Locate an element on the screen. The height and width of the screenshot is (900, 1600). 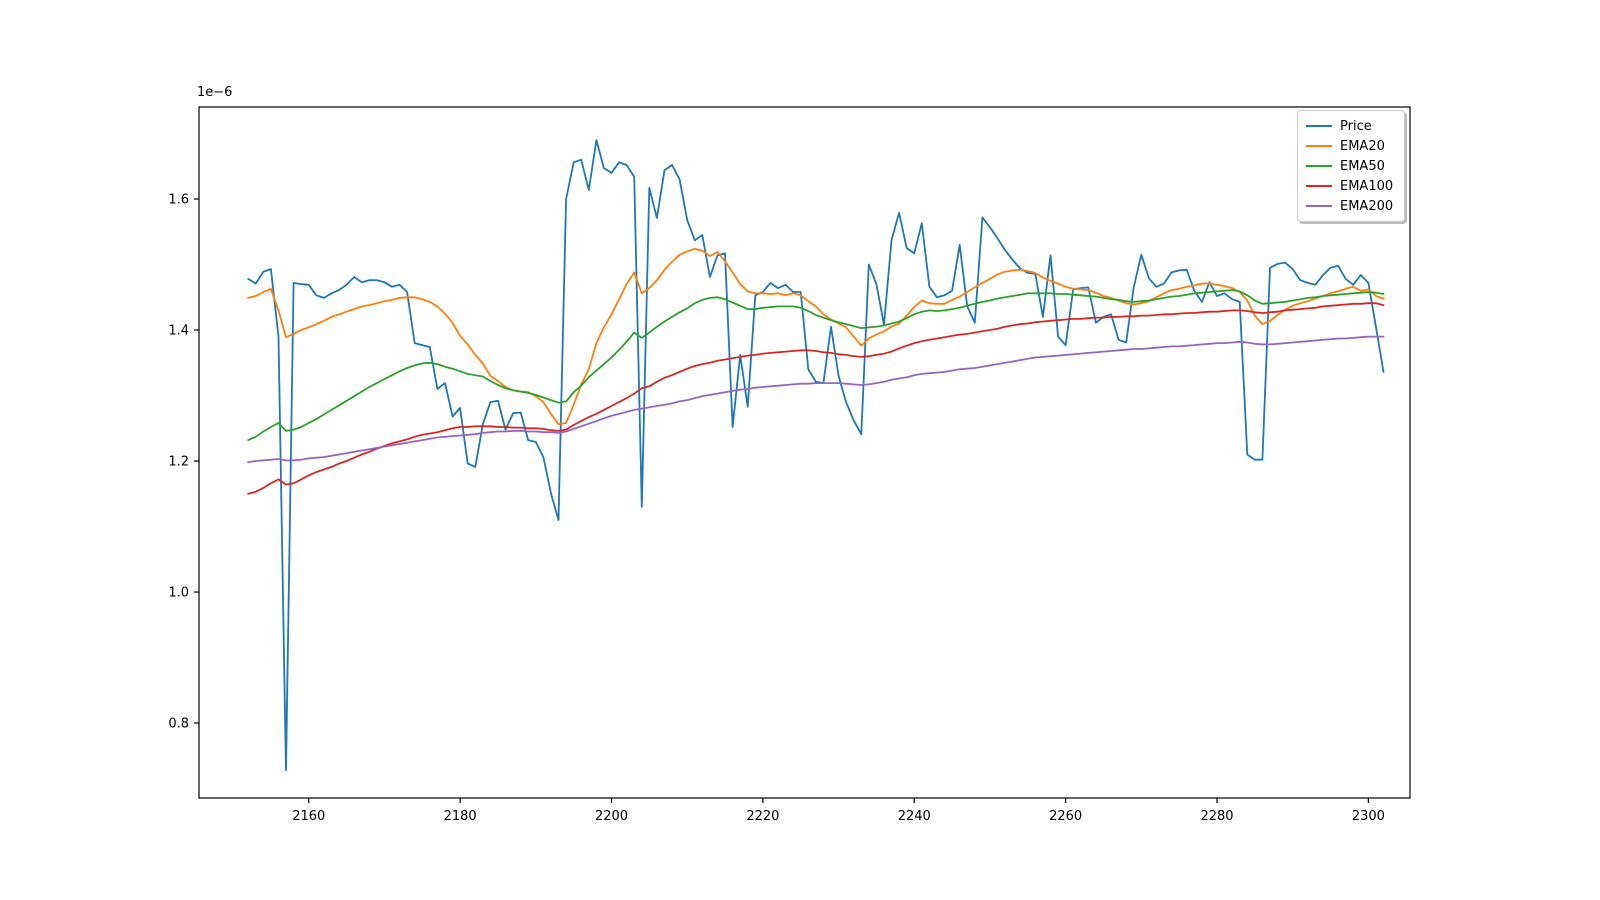
y-tick-label: 0.8 is located at coordinates (178, 724).